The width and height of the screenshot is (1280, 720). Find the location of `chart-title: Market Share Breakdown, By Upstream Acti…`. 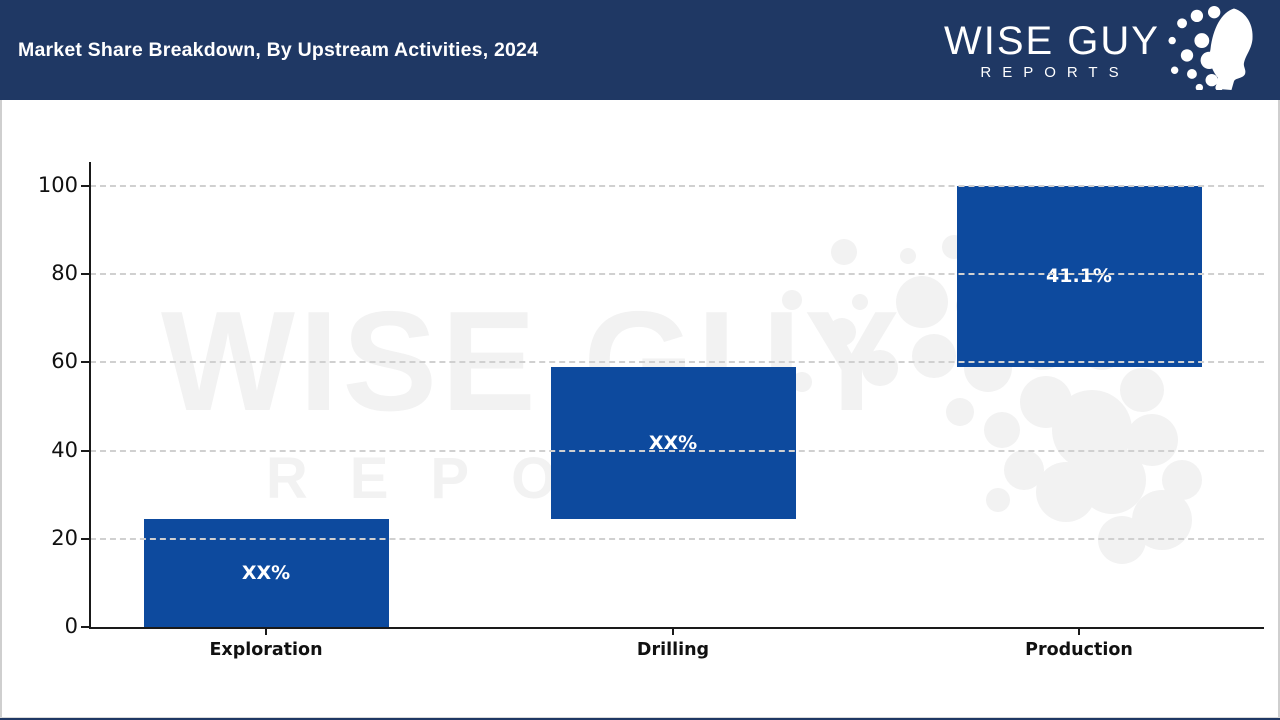

chart-title: Market Share Breakdown, By Upstream Acti… is located at coordinates (278, 49).